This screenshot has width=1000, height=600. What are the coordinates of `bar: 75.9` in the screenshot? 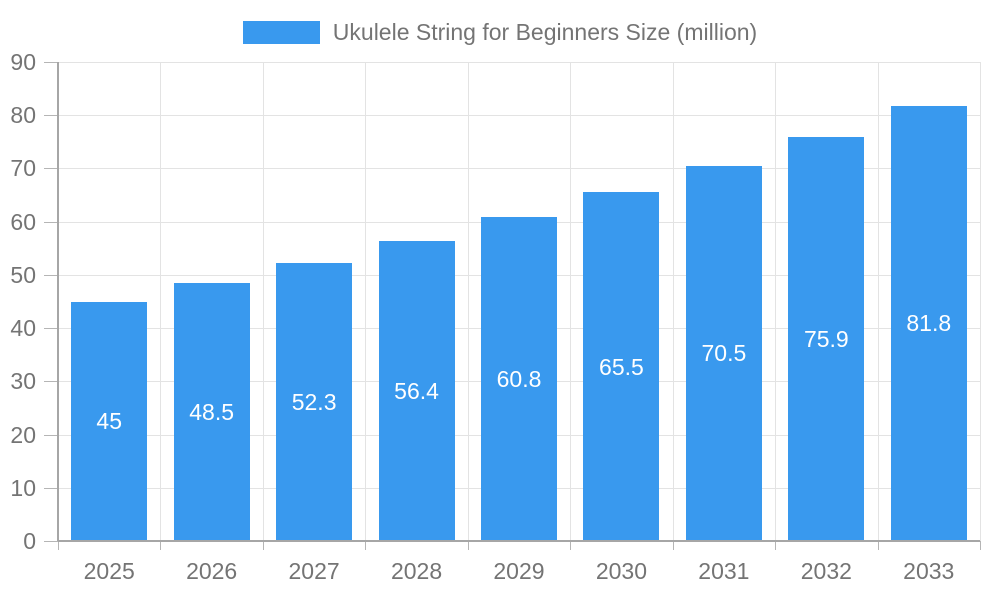 It's located at (826, 339).